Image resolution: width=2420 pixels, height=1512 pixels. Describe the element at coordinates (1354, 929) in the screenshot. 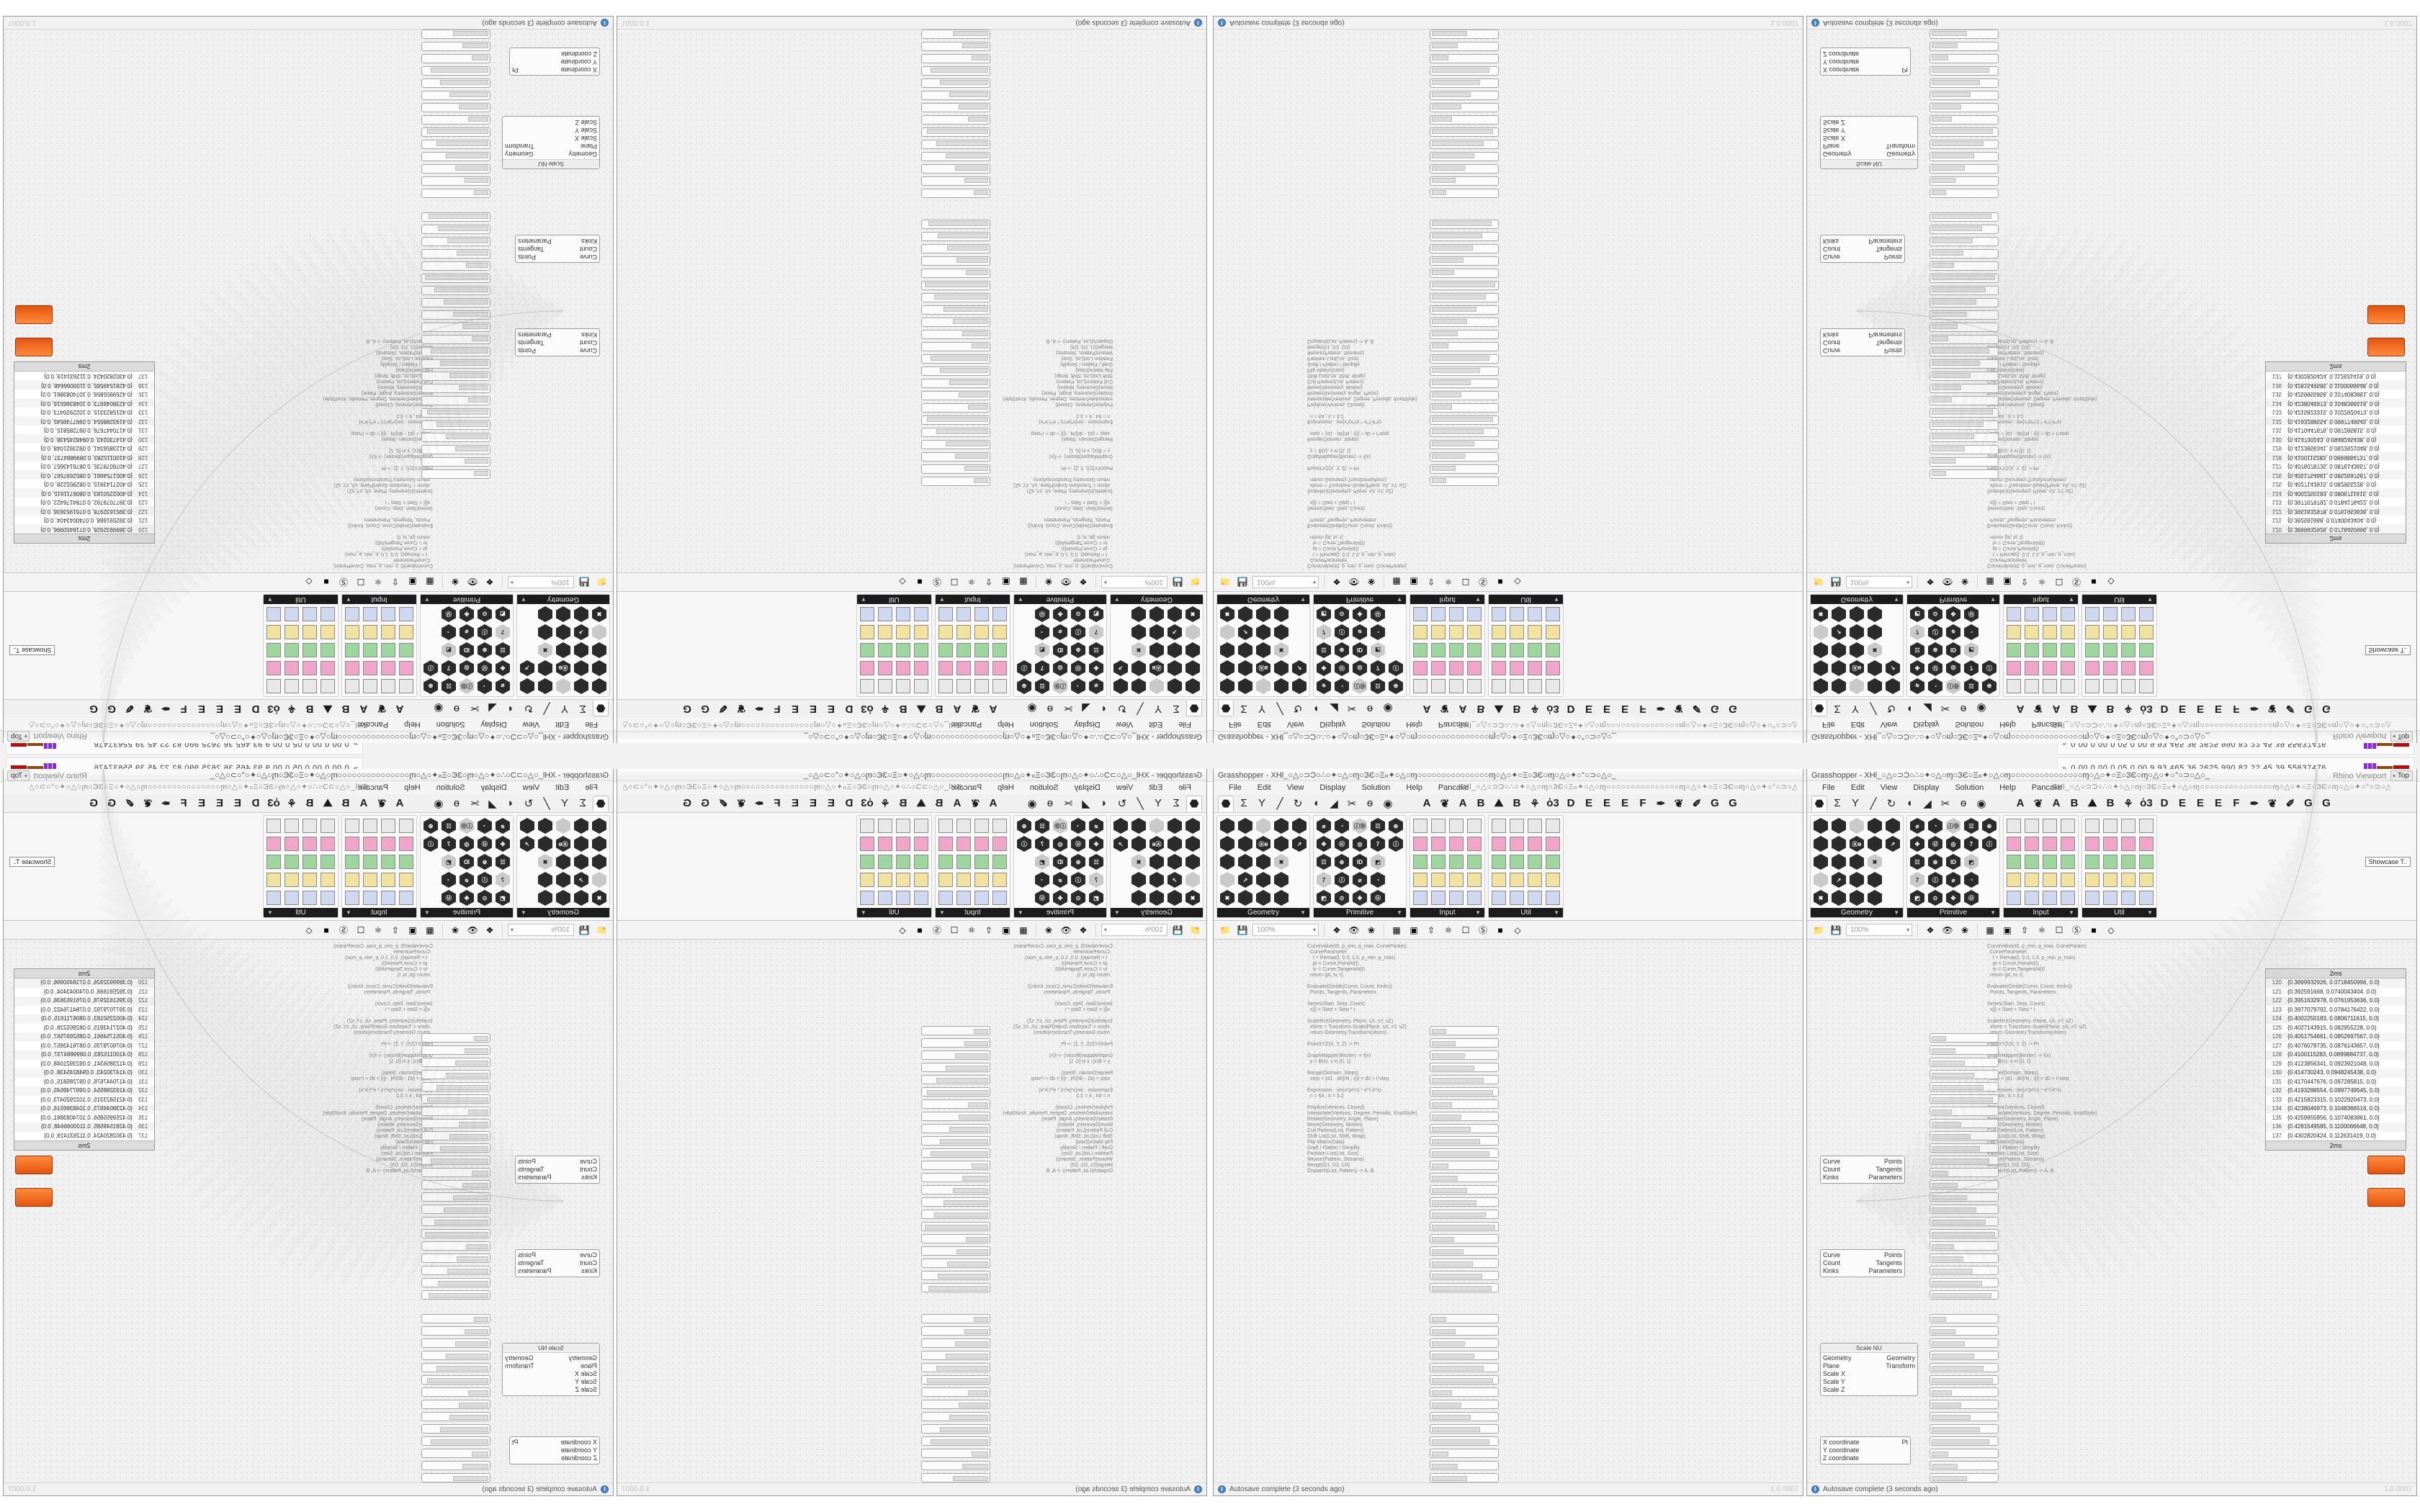

I see `preview-eye-icon: 👁` at that location.